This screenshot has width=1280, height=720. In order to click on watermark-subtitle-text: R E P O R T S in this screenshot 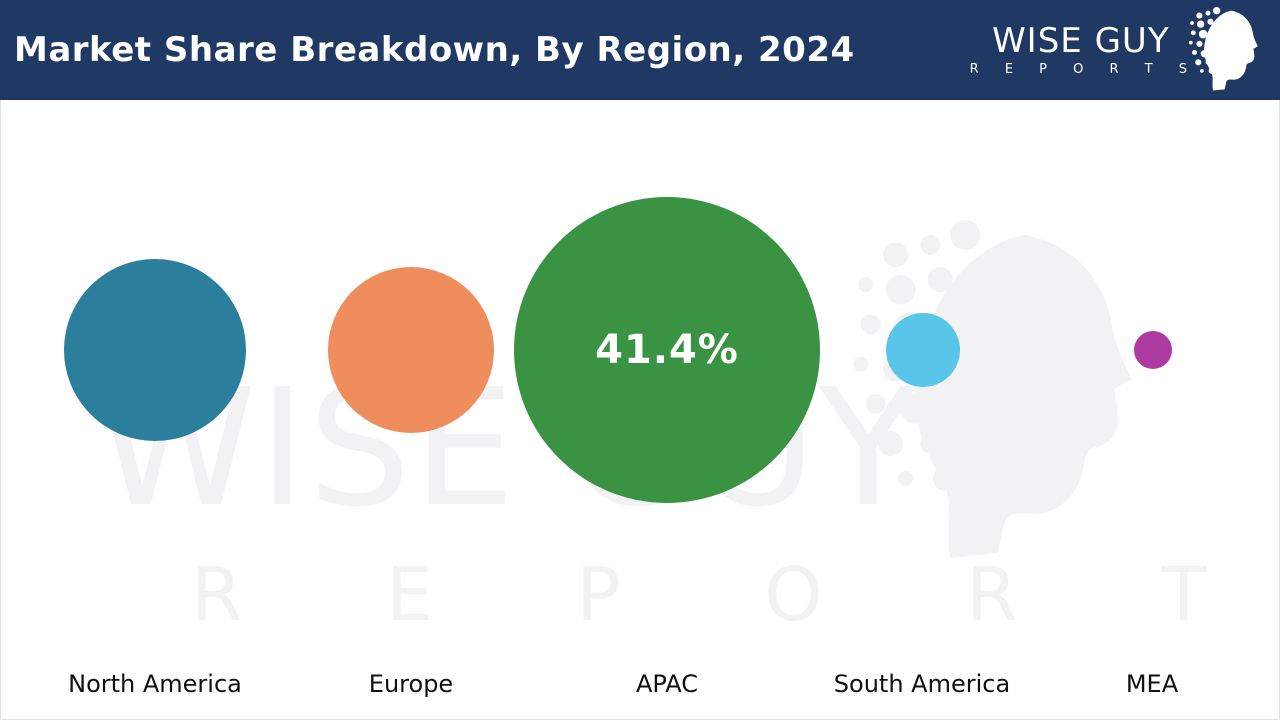, I will do `click(735, 595)`.